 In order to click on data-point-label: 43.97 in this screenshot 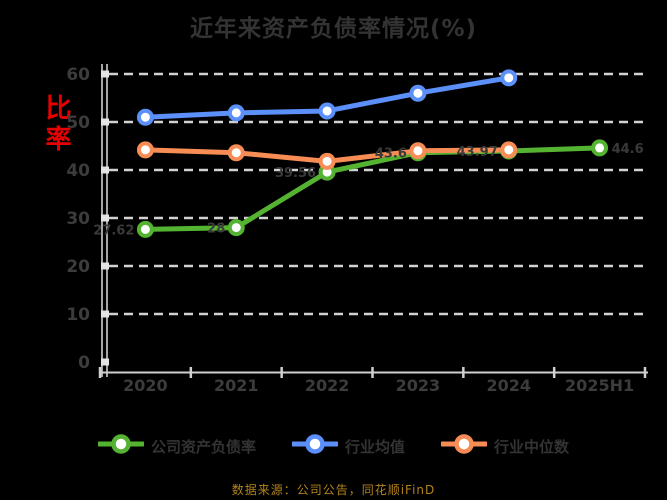, I will do `click(477, 152)`.